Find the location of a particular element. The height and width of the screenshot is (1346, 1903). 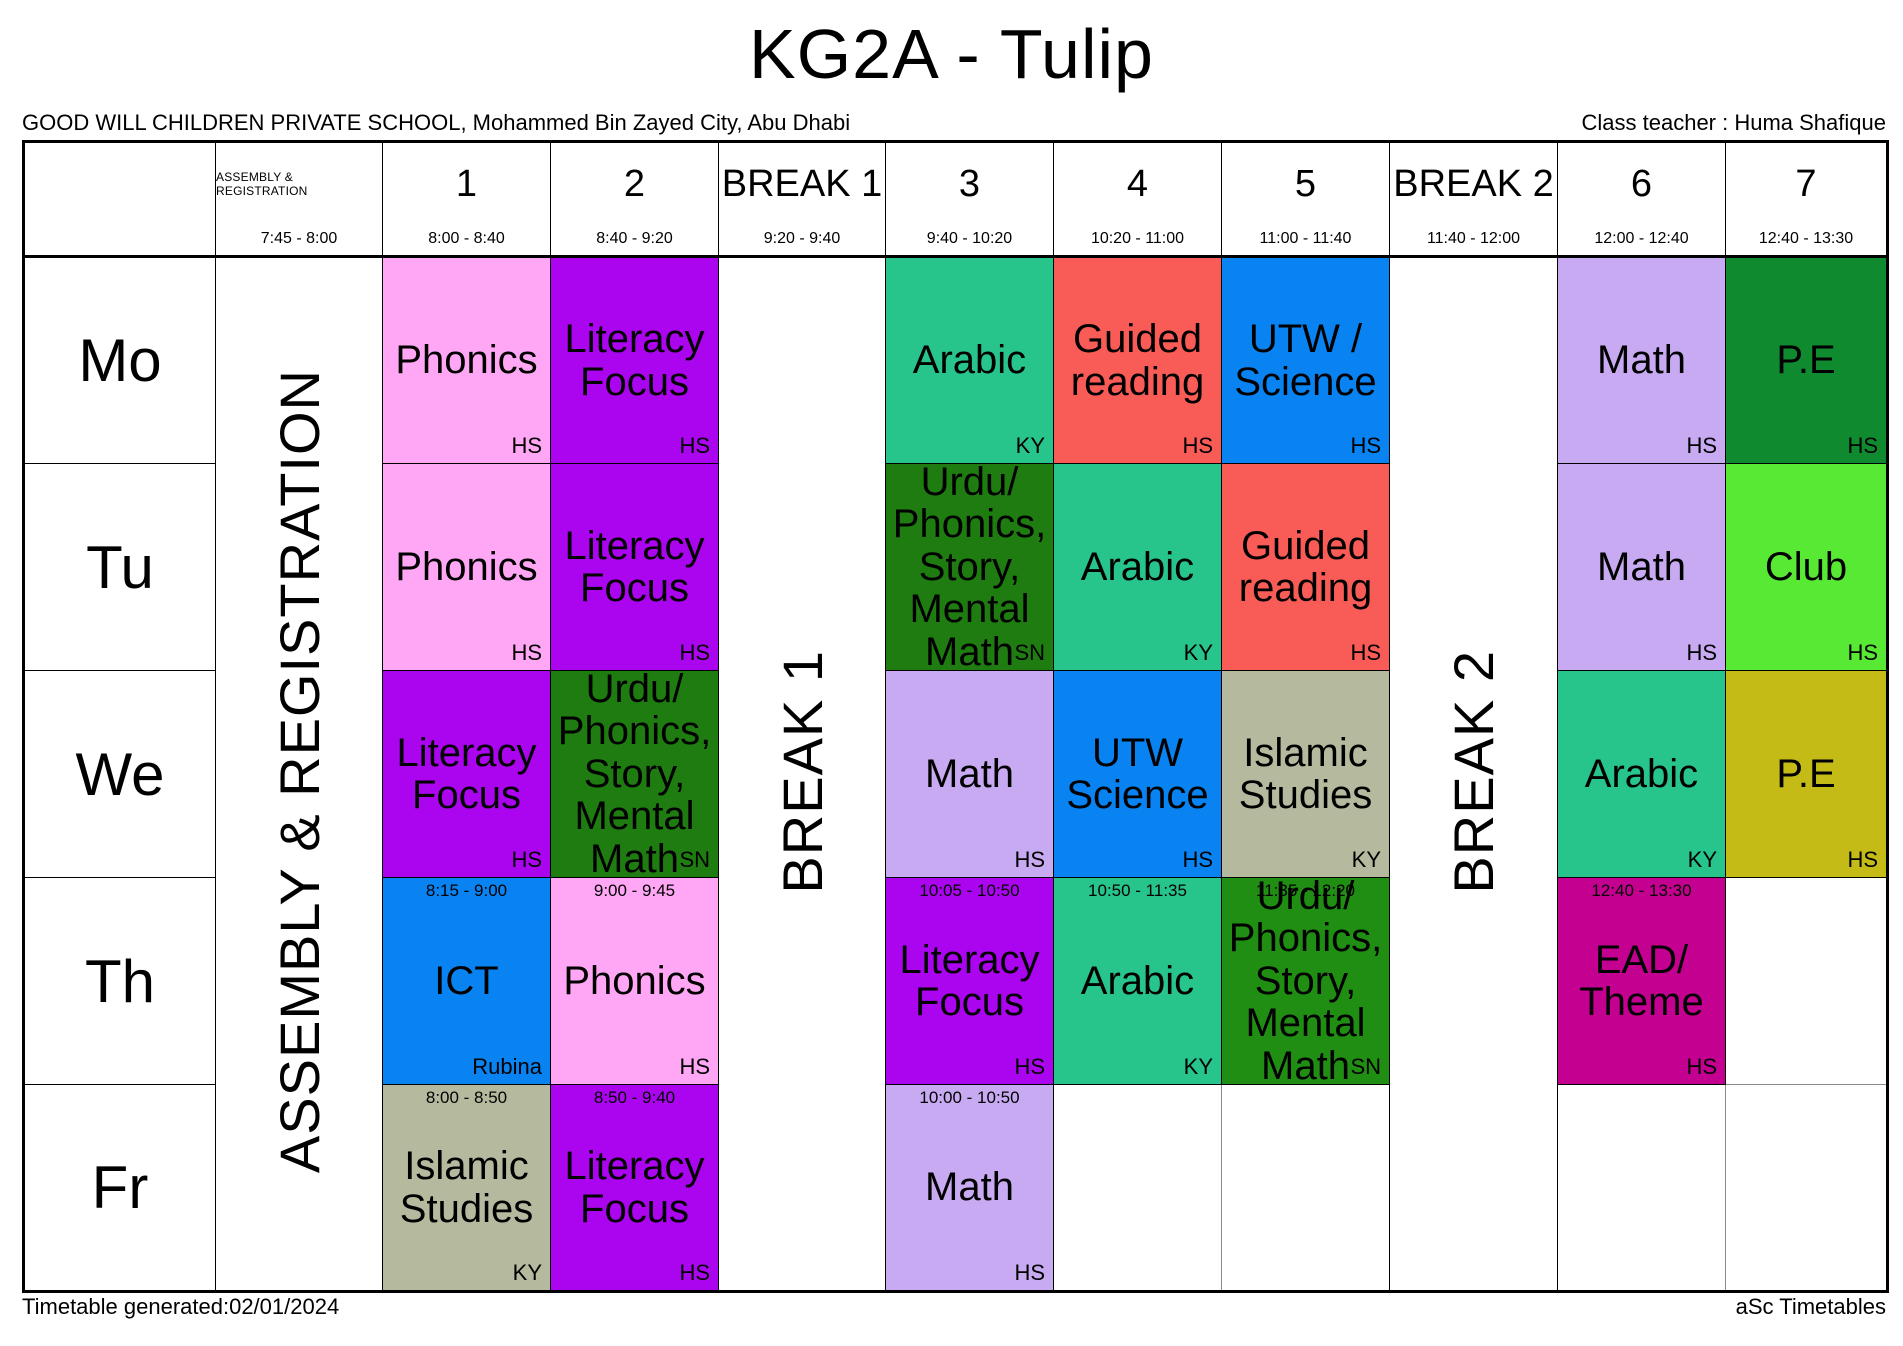

break1-vertical-label: BREAK 1 is located at coordinates (802, 771).